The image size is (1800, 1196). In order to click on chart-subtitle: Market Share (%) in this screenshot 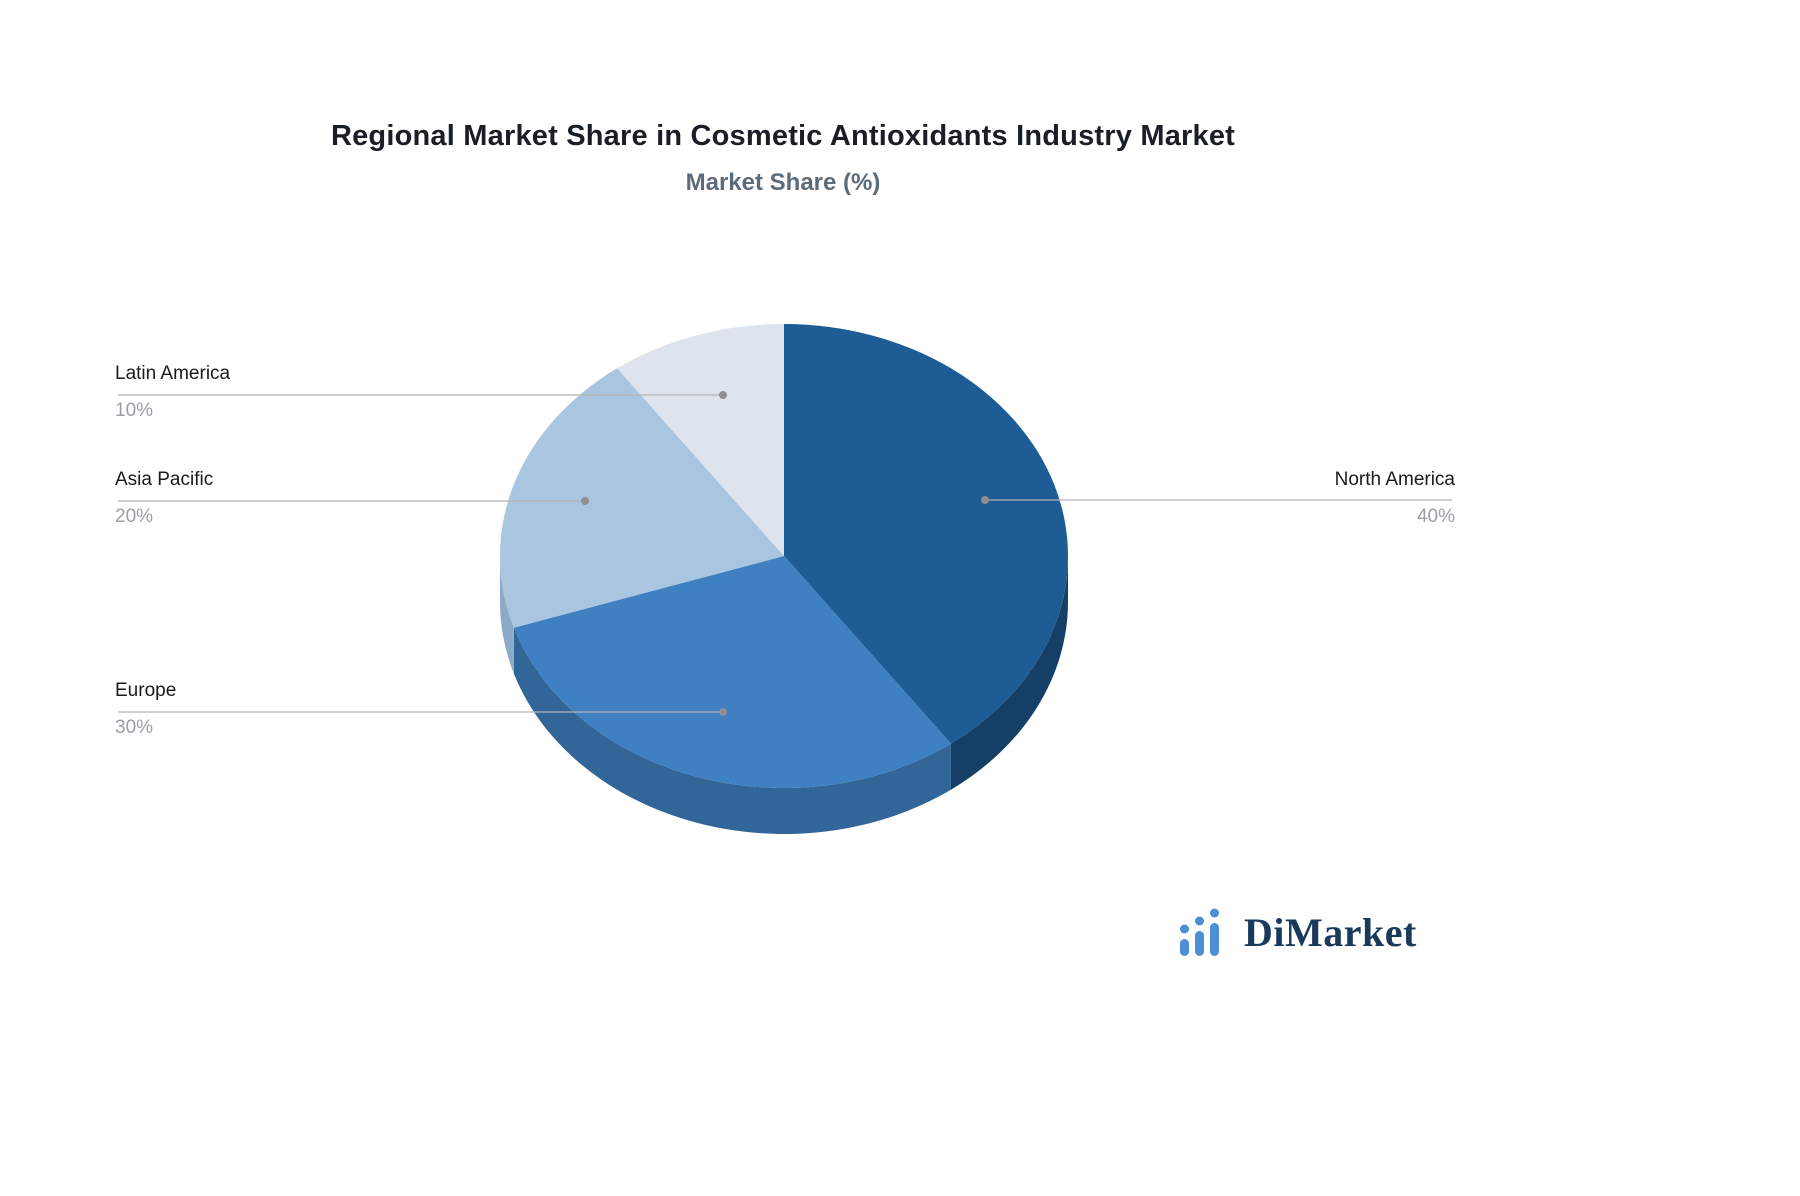, I will do `click(783, 182)`.